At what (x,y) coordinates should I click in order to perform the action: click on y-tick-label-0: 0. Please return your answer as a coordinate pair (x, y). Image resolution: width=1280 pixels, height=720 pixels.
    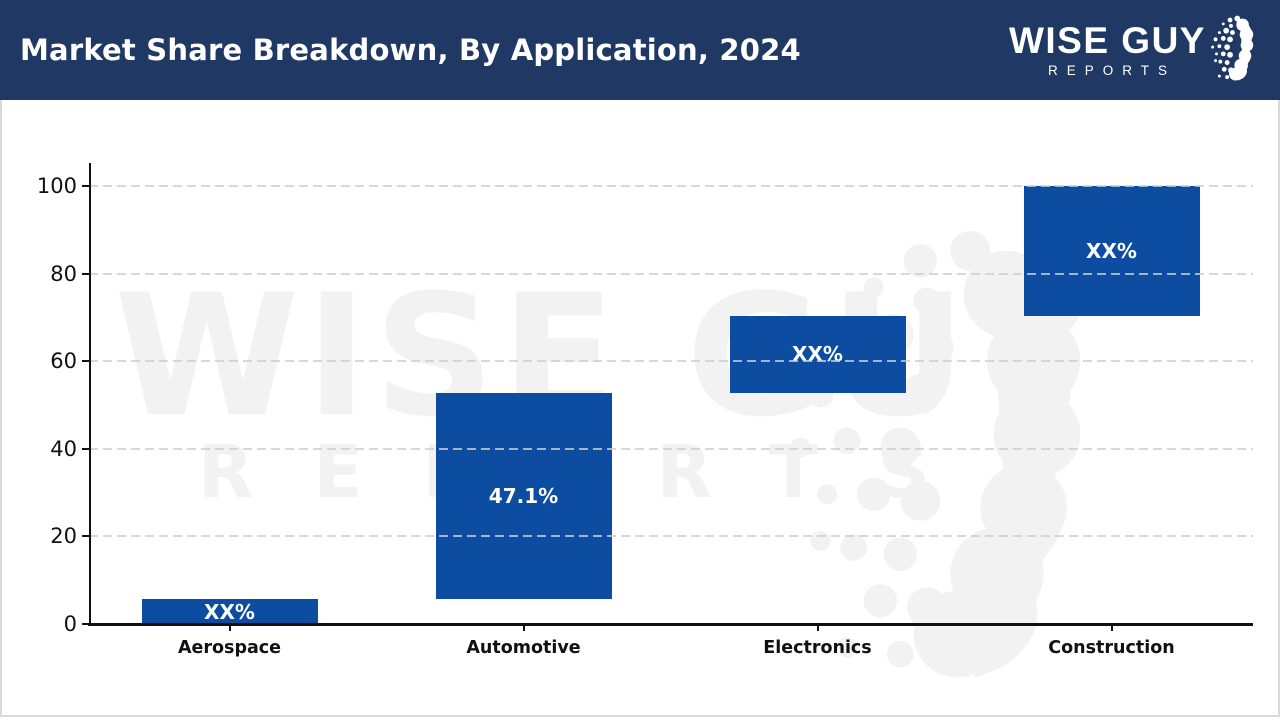
    Looking at the image, I should click on (70, 624).